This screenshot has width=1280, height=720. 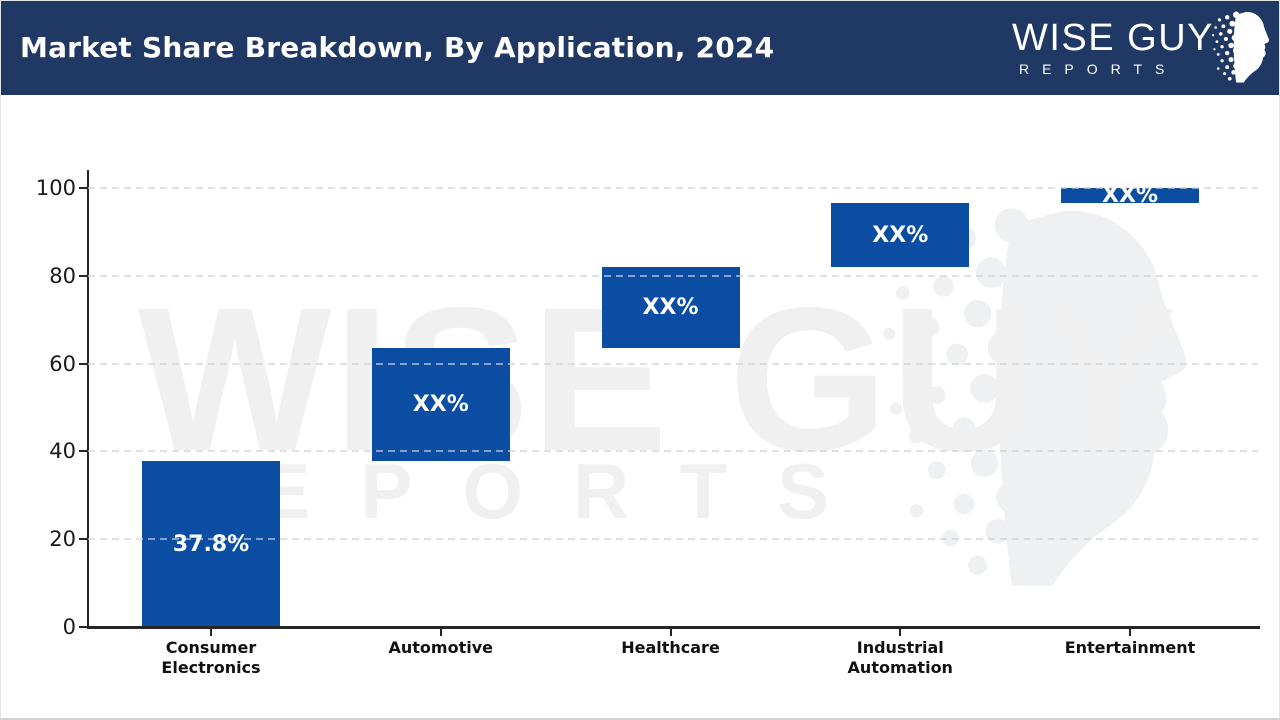 I want to click on category-label: Industrial Automation, so click(x=900, y=658).